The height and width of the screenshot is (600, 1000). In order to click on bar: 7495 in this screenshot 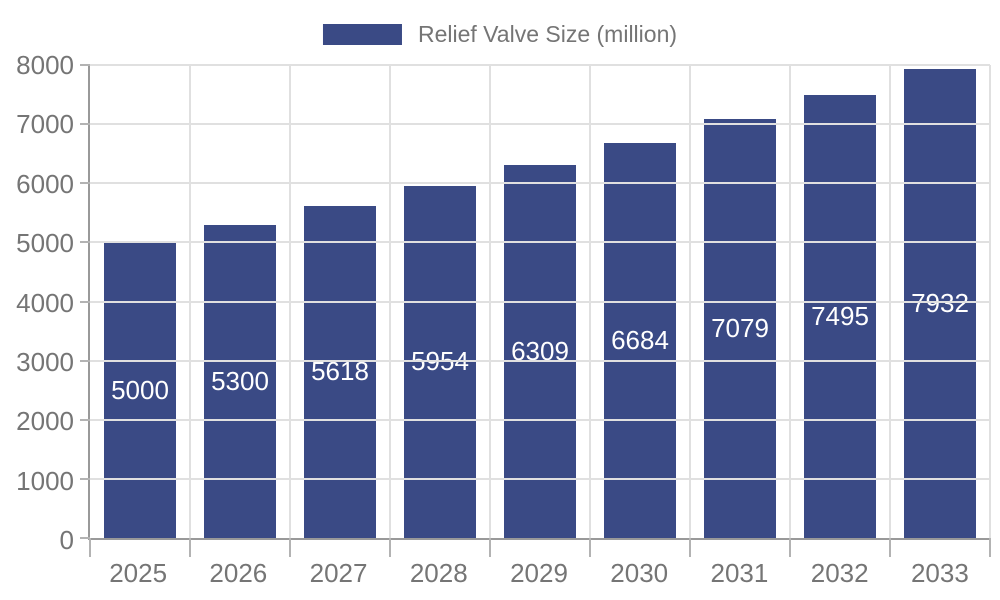, I will do `click(840, 316)`.